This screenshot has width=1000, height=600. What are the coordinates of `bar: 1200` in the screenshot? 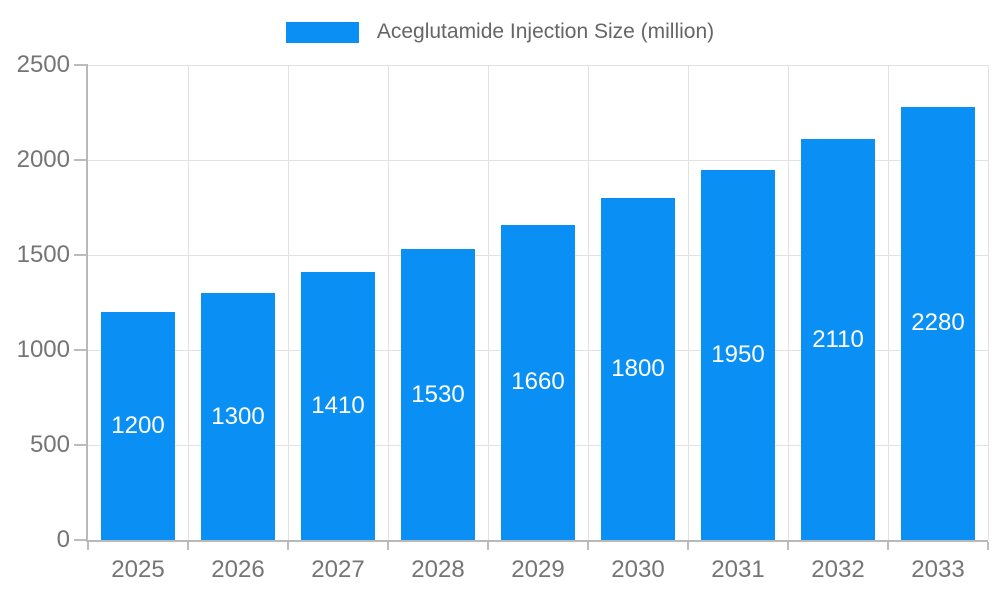 It's located at (138, 426).